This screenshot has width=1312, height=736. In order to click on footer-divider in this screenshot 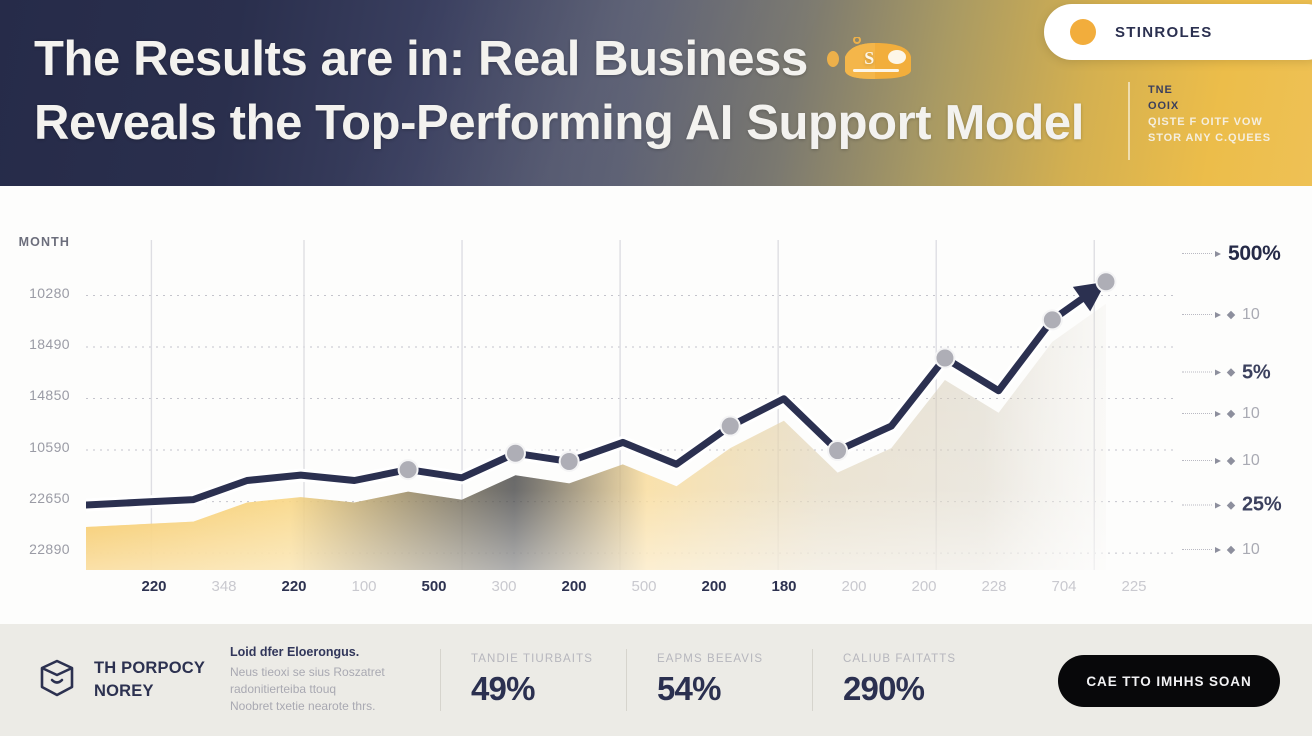, I will do `click(440, 680)`.